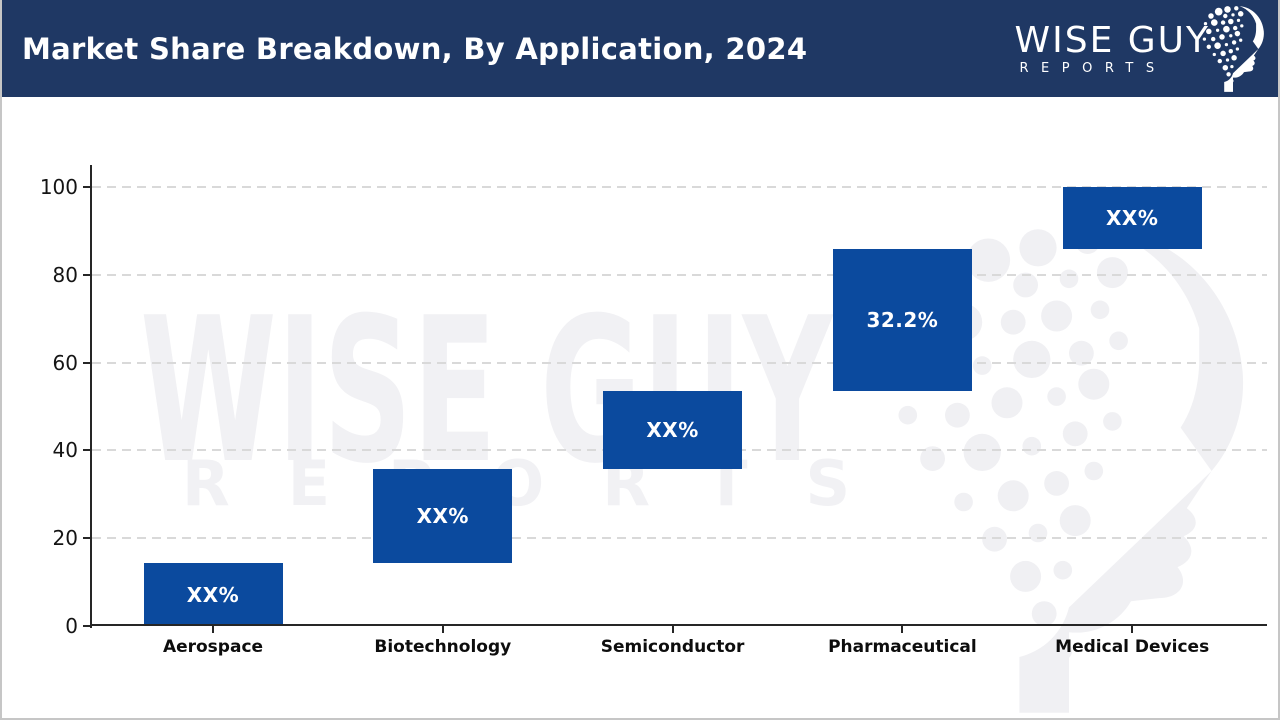  I want to click on bar-value-label-semiconductor: XX%, so click(672, 429).